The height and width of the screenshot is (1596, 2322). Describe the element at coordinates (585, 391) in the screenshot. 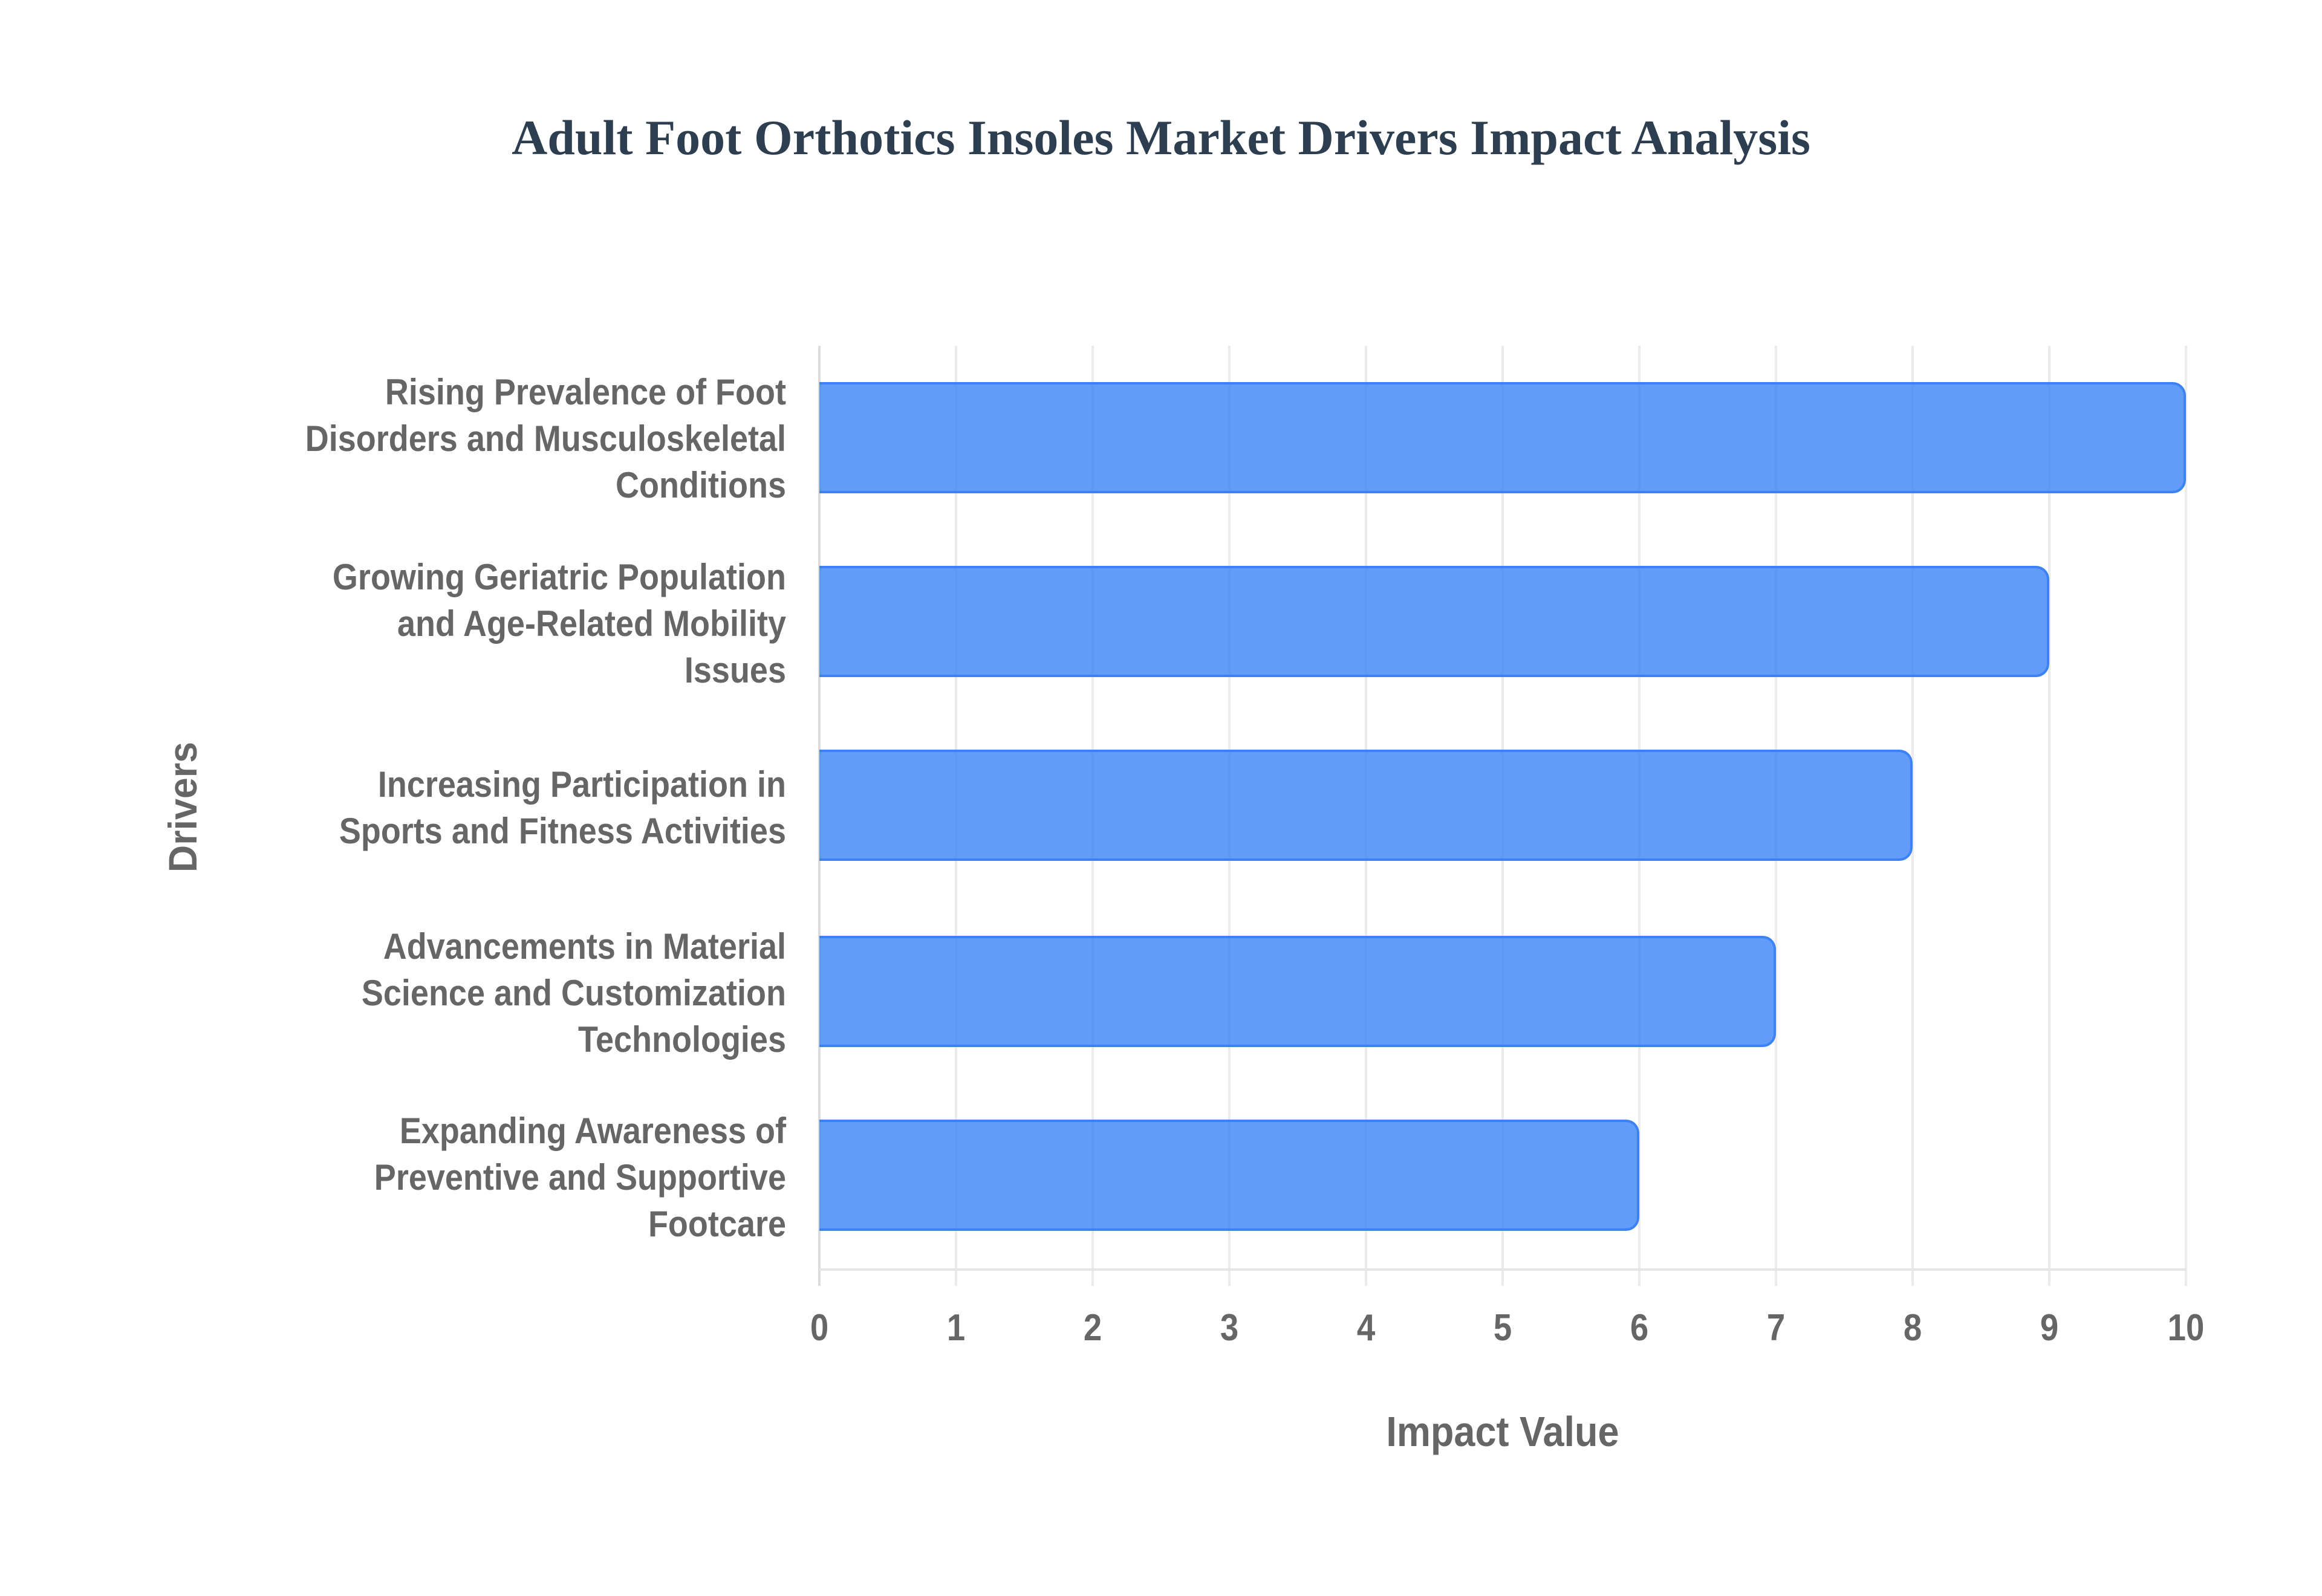

I see `y-label-line: Rising Prevalence of Foot` at that location.